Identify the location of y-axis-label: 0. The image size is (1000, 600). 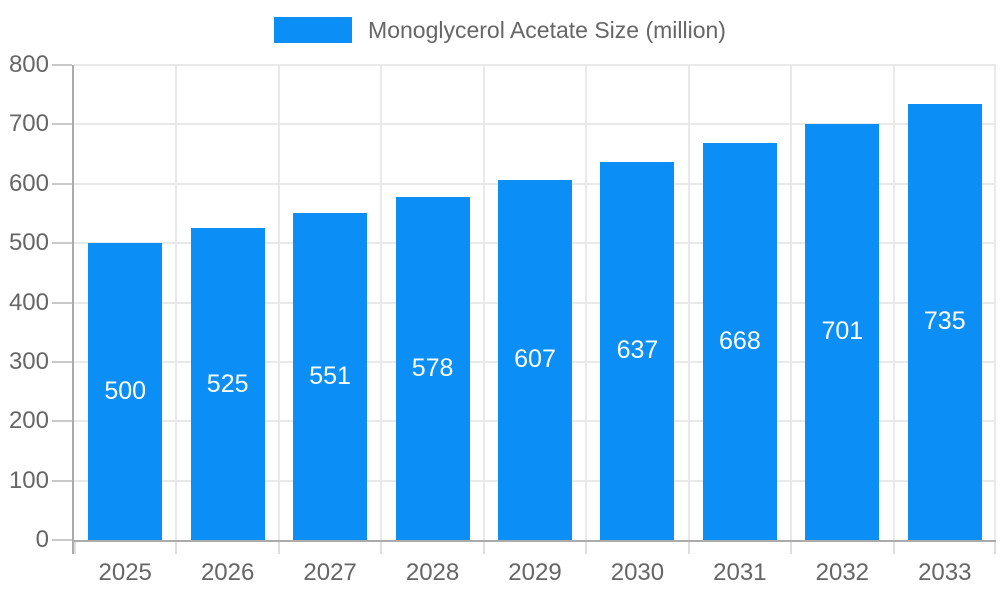
(42, 539).